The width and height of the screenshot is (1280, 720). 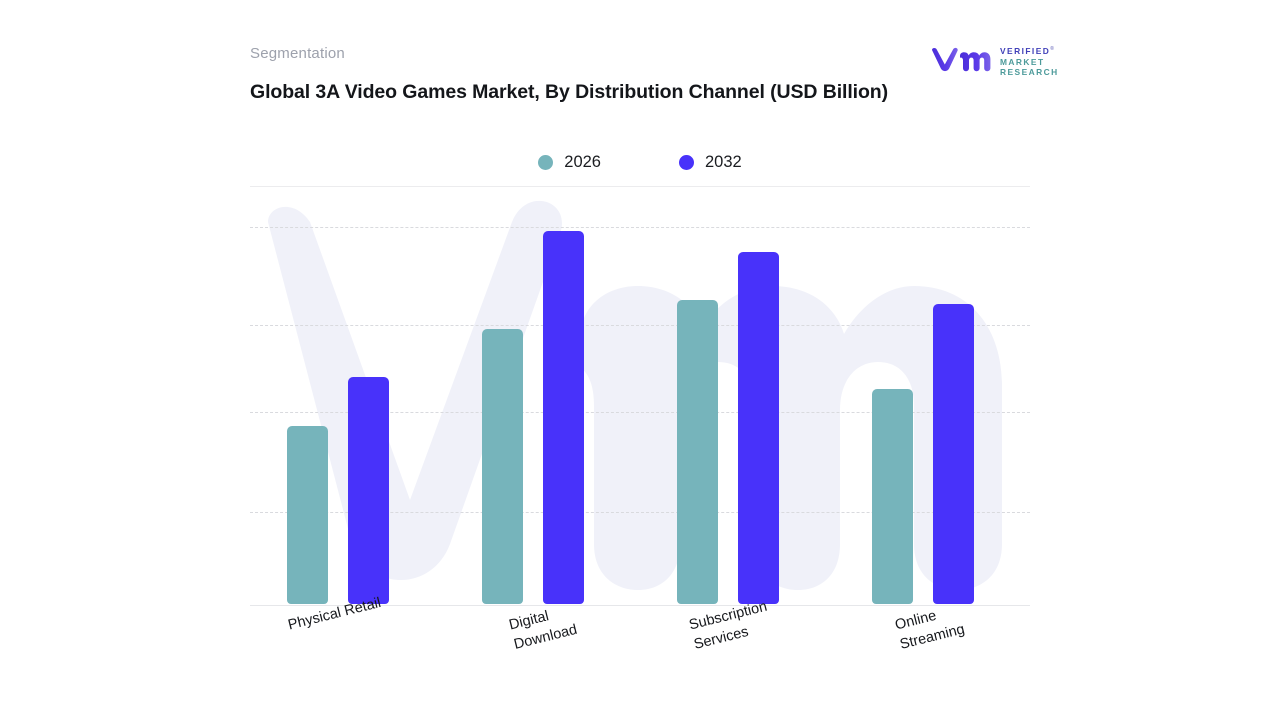 What do you see at coordinates (582, 162) in the screenshot?
I see `legend-label: 2026` at bounding box center [582, 162].